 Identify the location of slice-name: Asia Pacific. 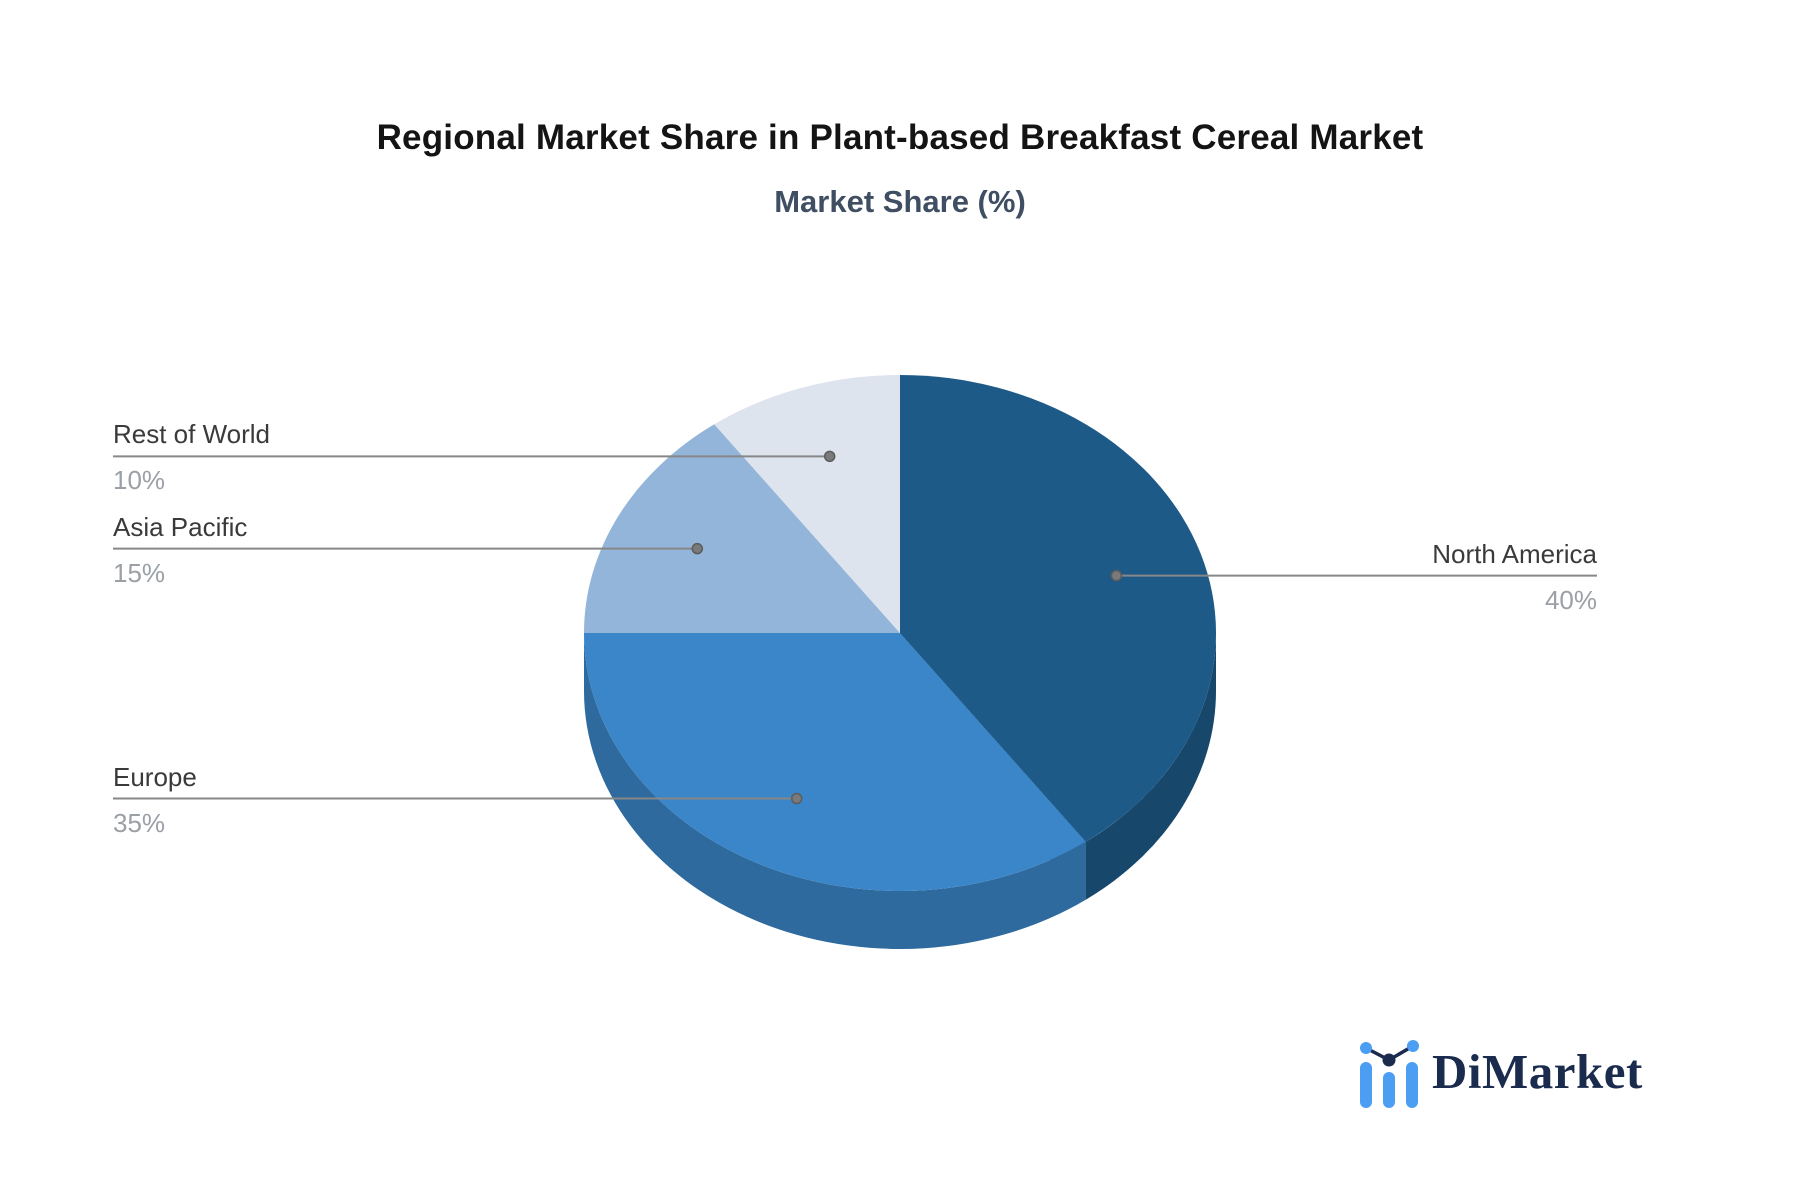
(180, 526).